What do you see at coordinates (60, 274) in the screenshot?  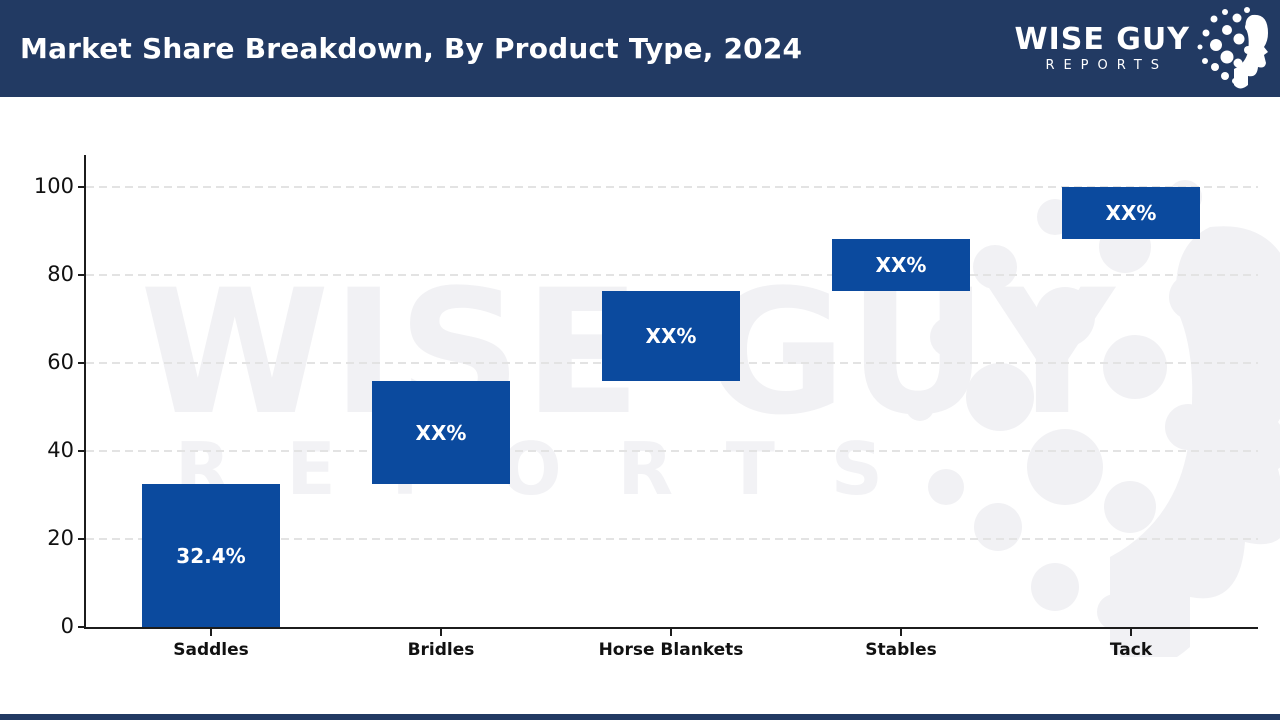 I see `y-tick-label-80: 80` at bounding box center [60, 274].